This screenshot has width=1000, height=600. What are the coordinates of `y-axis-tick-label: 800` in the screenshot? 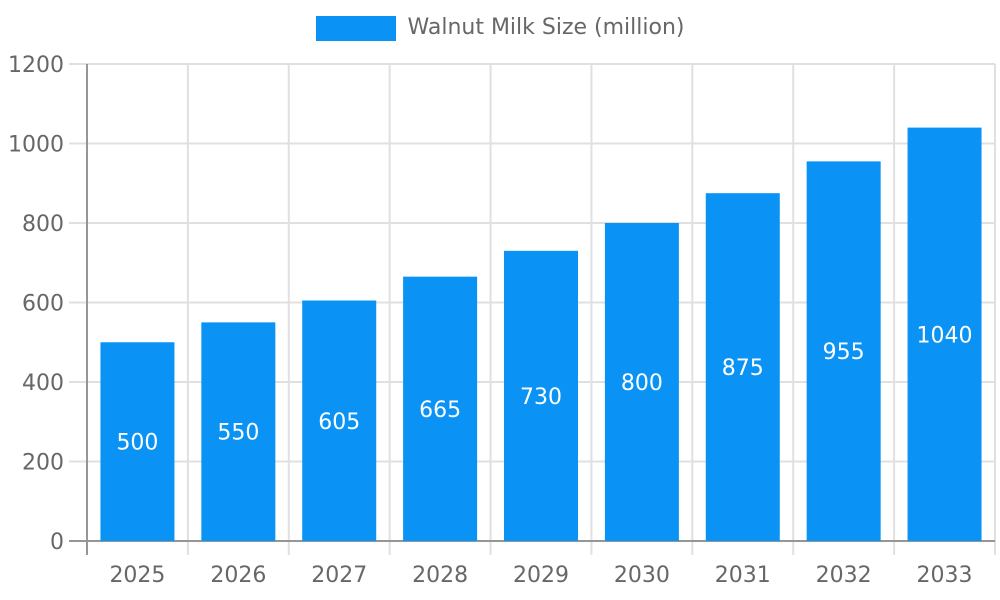 It's located at (43, 224).